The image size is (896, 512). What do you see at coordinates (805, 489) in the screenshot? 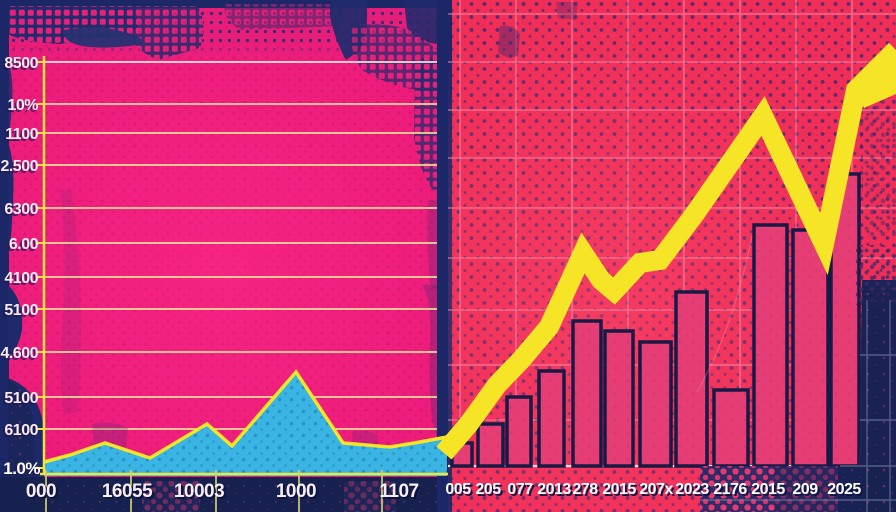
I see `svg-text: 209` at bounding box center [805, 489].